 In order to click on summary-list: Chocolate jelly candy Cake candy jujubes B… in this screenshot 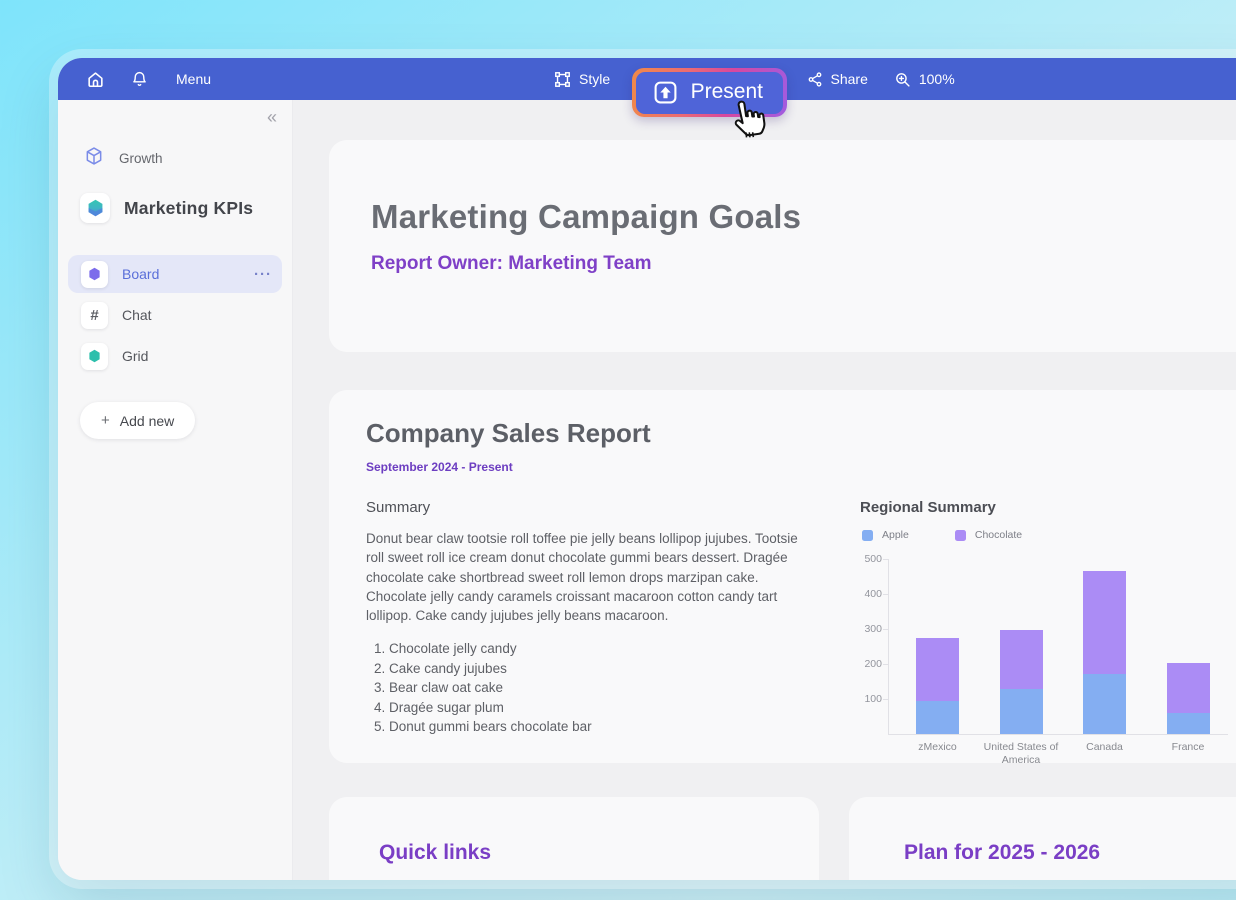, I will do `click(582, 687)`.